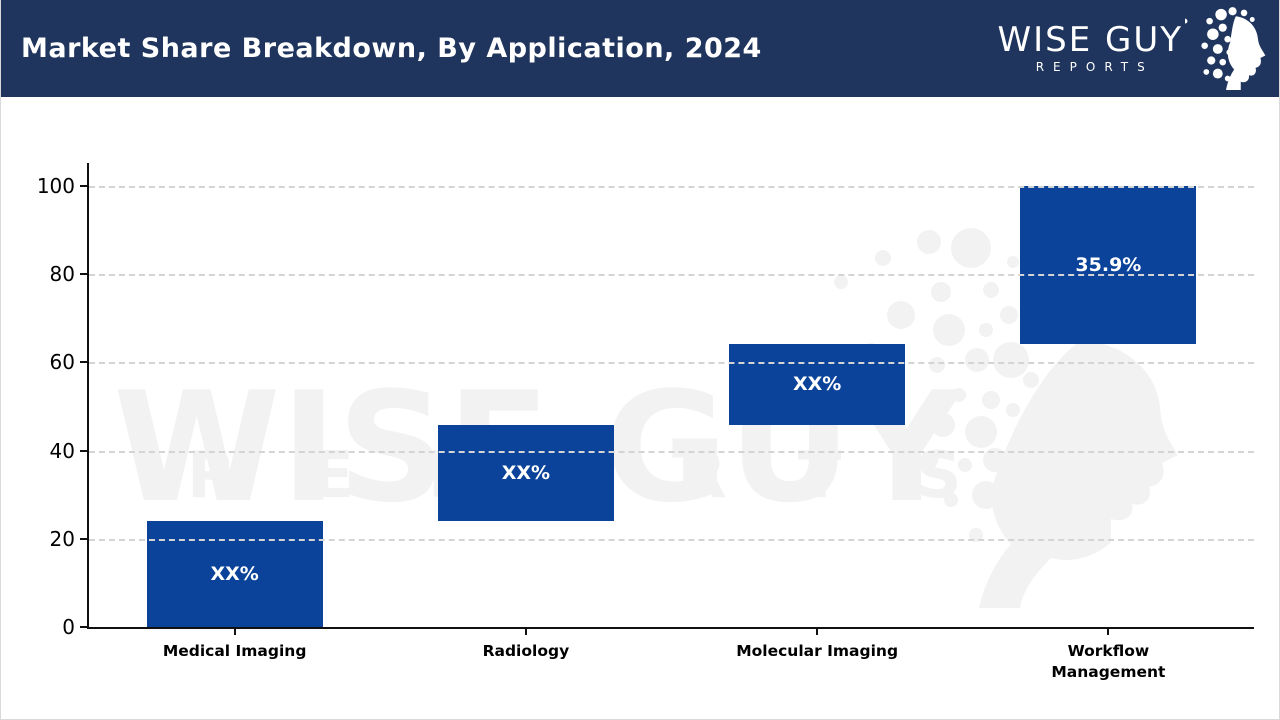 This screenshot has width=1280, height=720. What do you see at coordinates (817, 651) in the screenshot?
I see `x-tick-label-molecular-imaging: Molecular Imaging` at bounding box center [817, 651].